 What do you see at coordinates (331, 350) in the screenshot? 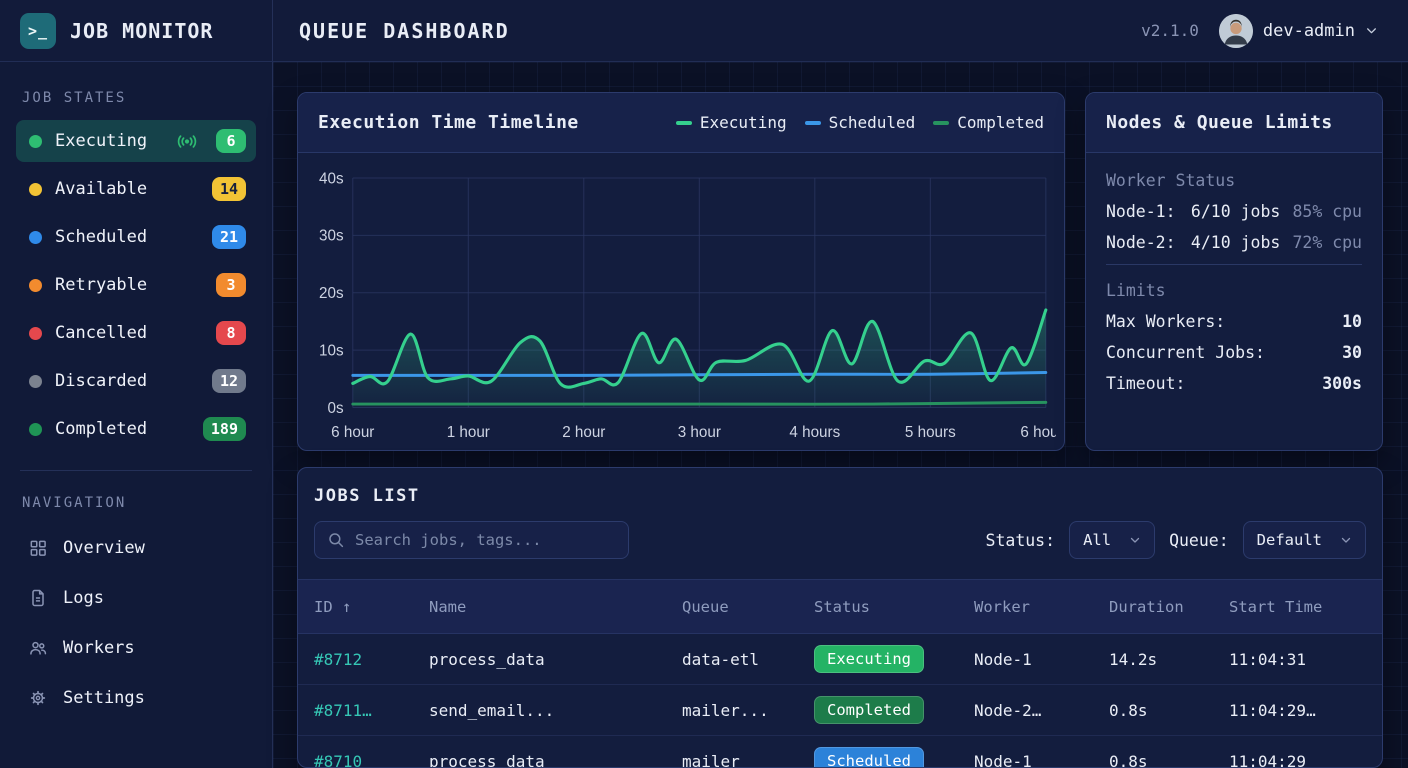
I see `svg-text: 10s` at bounding box center [331, 350].